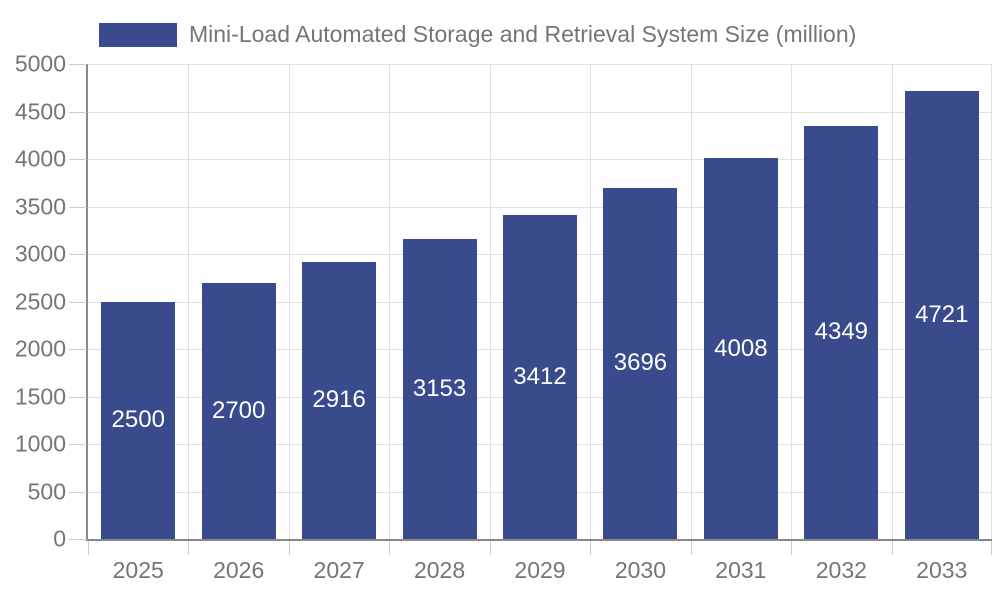 The image size is (1000, 600). I want to click on y-axis-tick-label: 3500, so click(40, 206).